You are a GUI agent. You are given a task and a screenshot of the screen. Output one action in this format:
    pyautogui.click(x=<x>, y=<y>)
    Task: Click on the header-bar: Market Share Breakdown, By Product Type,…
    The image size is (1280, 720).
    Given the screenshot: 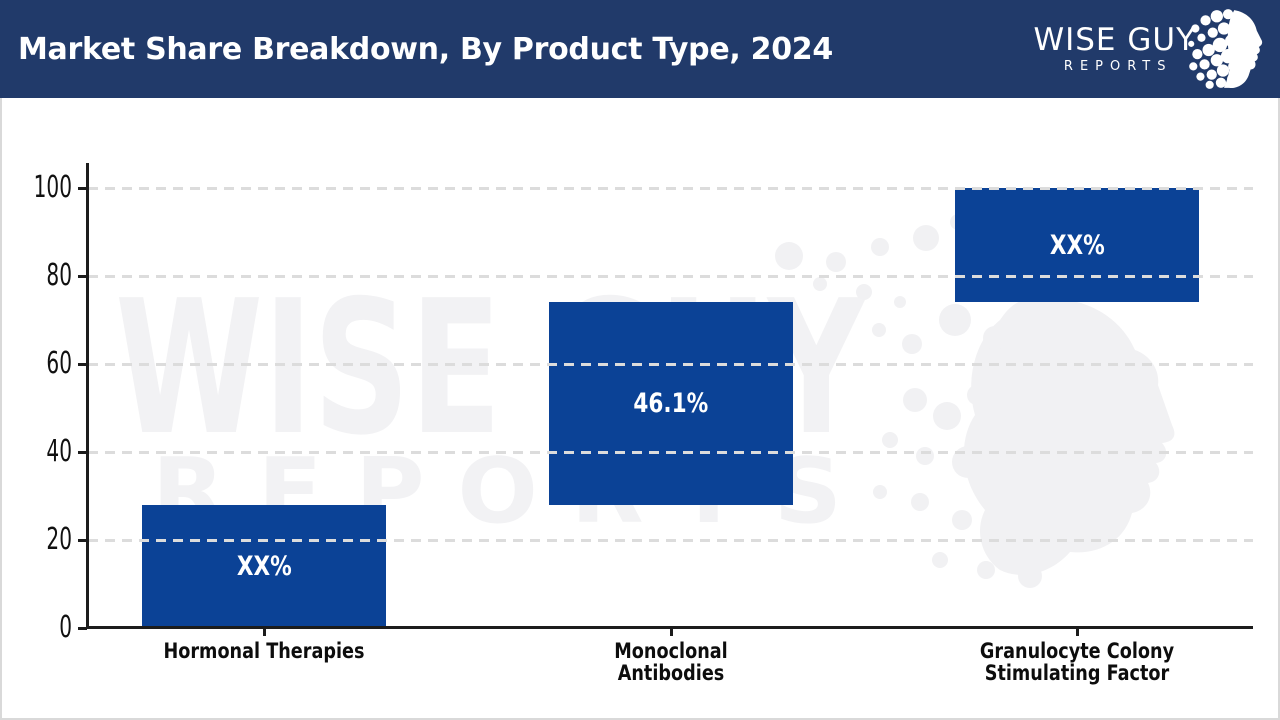 What is the action you would take?
    pyautogui.click(x=640, y=49)
    